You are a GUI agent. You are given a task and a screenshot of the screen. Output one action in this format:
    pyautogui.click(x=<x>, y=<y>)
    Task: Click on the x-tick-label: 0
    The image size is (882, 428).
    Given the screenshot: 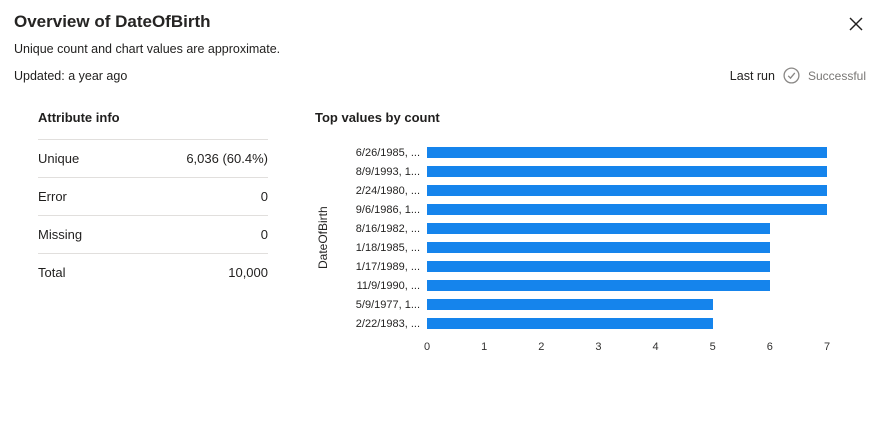 What is the action you would take?
    pyautogui.click(x=427, y=347)
    